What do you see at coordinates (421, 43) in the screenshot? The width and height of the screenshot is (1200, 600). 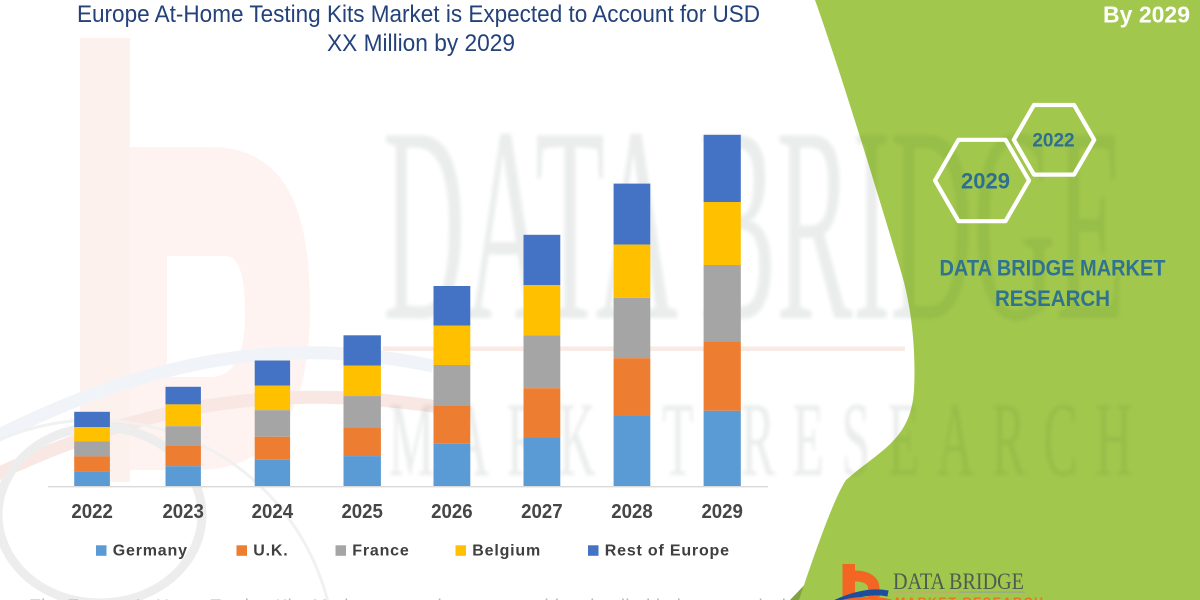 I see `svg-text: XX Million by 2029` at bounding box center [421, 43].